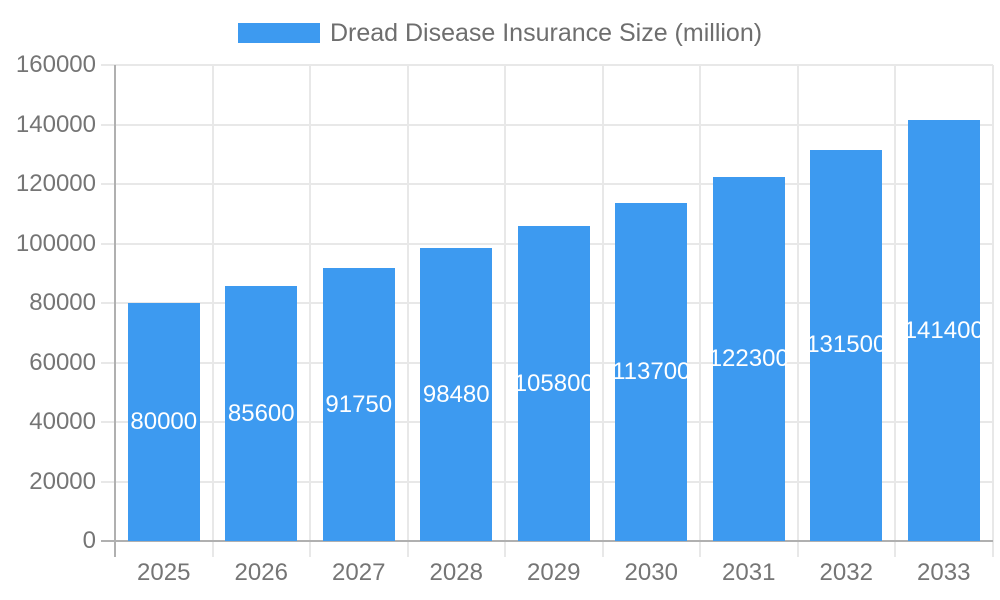 Image resolution: width=1000 pixels, height=600 pixels. Describe the element at coordinates (749, 572) in the screenshot. I see `x-axis-label-2031: 2031` at that location.